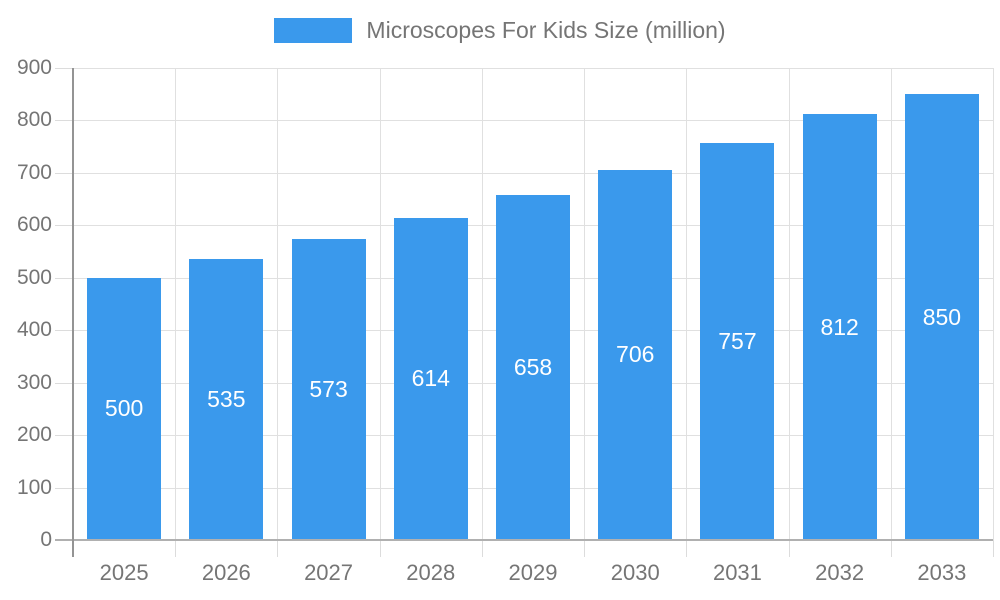 This screenshot has height=600, width=1000. What do you see at coordinates (34, 120) in the screenshot?
I see `y-tick-label: 800` at bounding box center [34, 120].